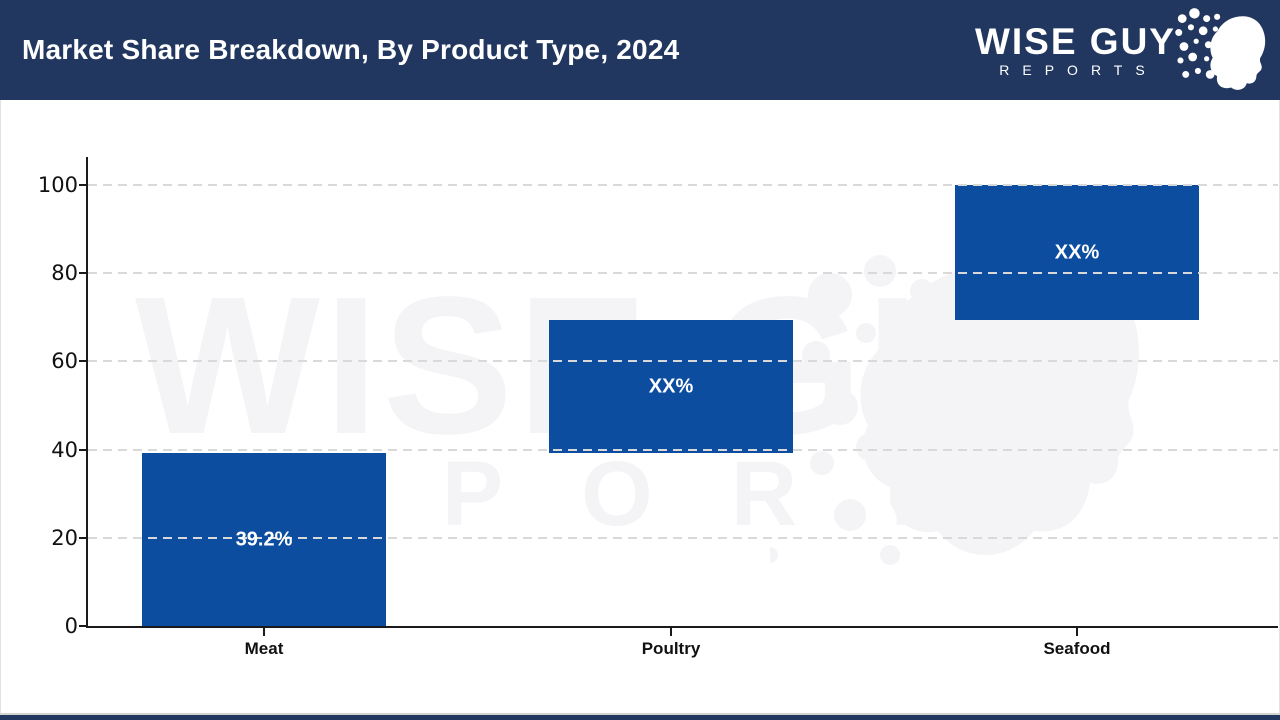 The width and height of the screenshot is (1280, 720). I want to click on footer-bar, so click(640, 717).